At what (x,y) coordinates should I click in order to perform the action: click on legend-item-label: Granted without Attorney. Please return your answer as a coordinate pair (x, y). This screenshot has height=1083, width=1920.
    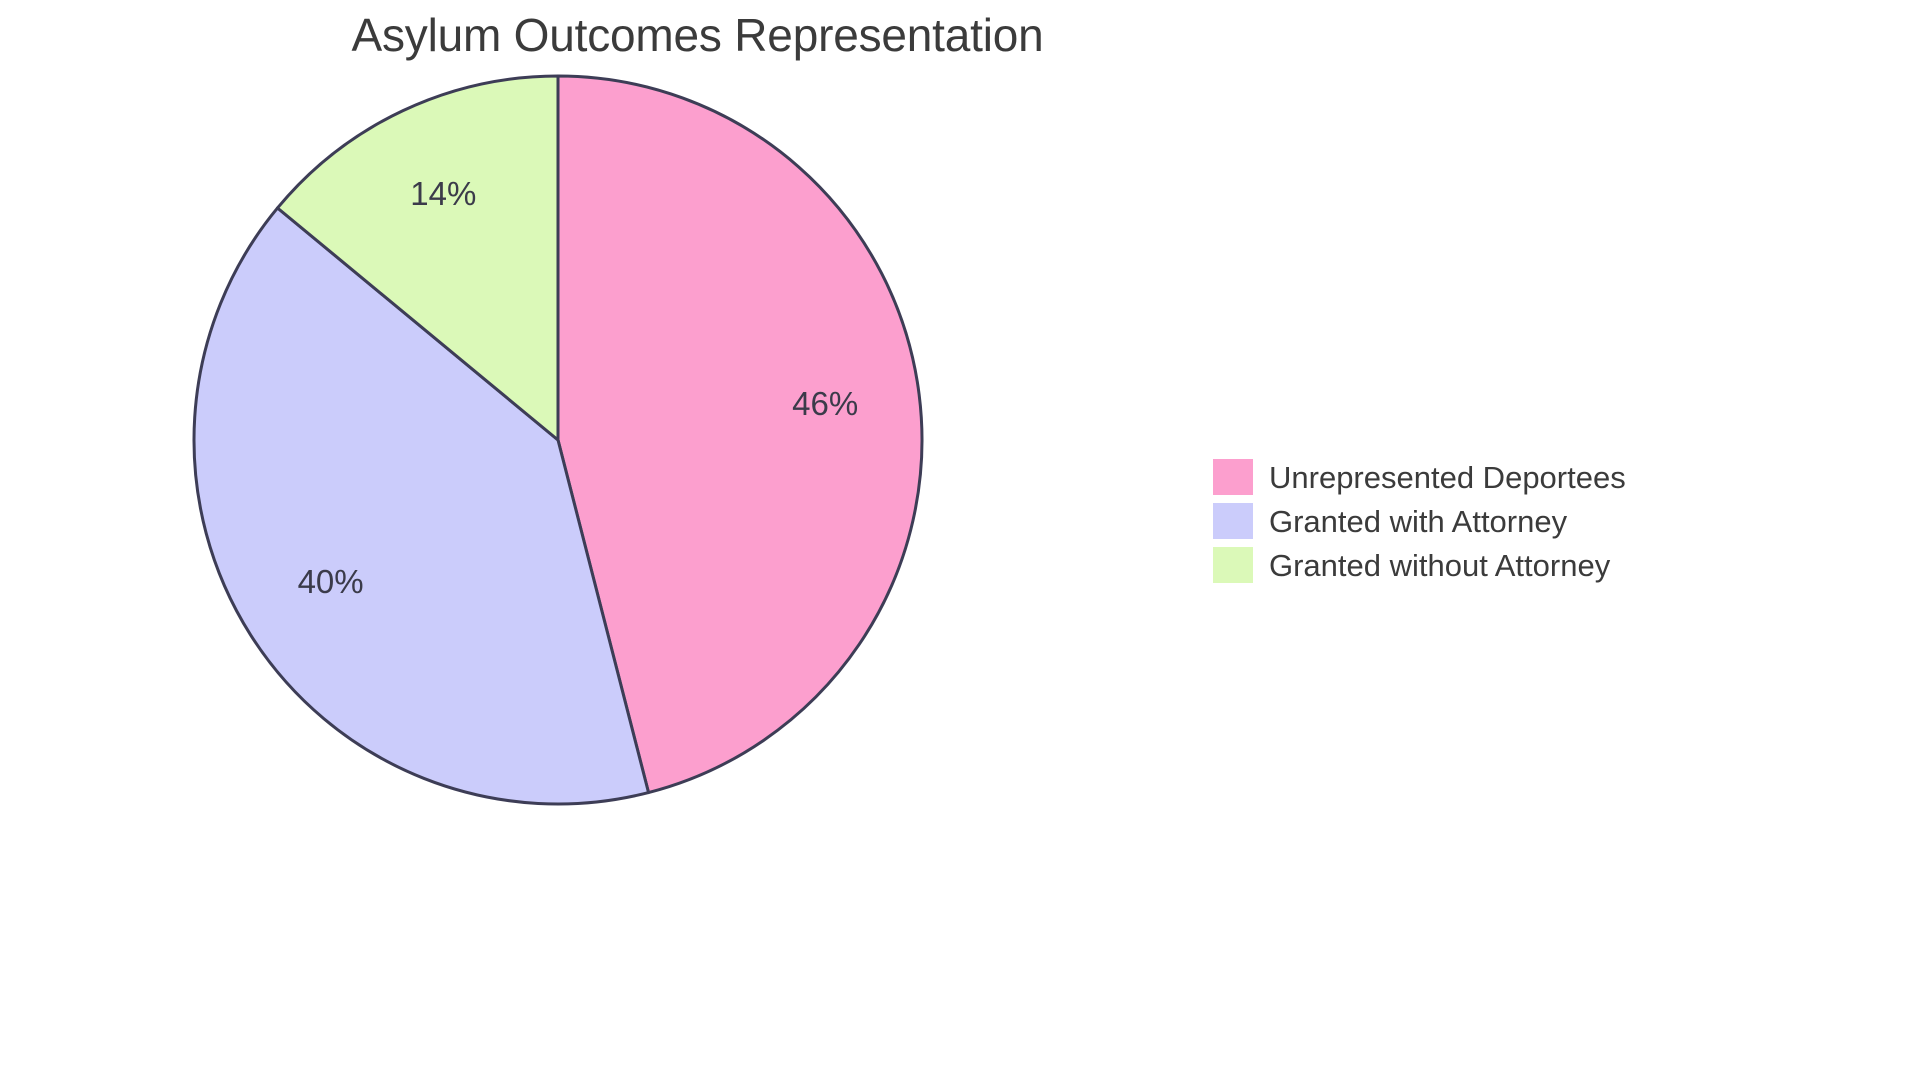
    Looking at the image, I should click on (1440, 565).